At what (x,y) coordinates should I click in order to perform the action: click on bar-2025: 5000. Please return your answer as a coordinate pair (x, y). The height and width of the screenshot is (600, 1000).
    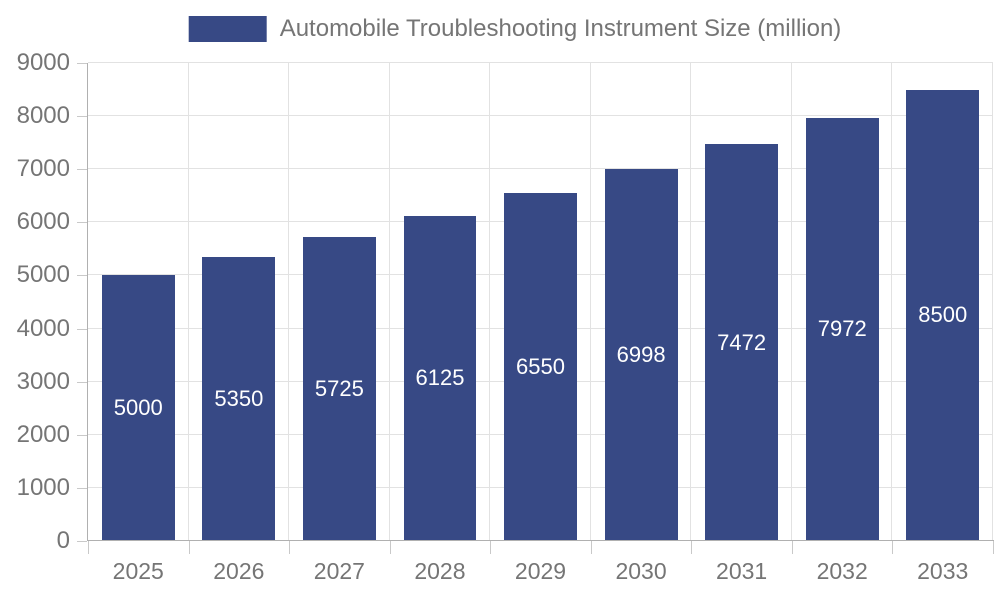
    Looking at the image, I should click on (138, 408).